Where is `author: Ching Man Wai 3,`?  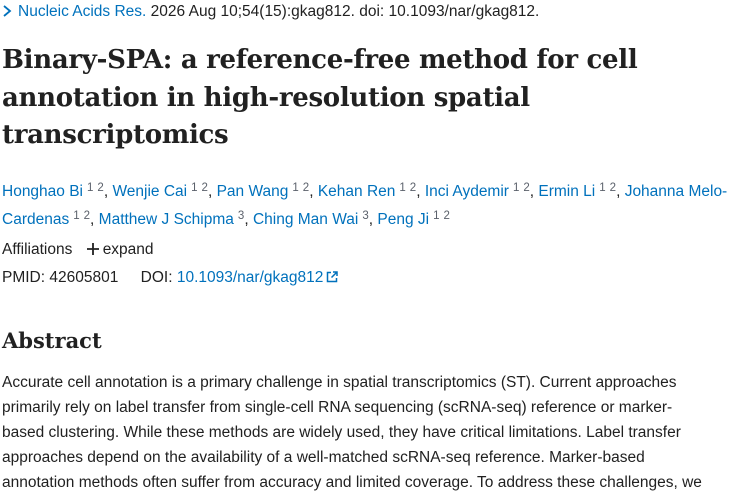
author: Ching Man Wai 3, is located at coordinates (313, 219).